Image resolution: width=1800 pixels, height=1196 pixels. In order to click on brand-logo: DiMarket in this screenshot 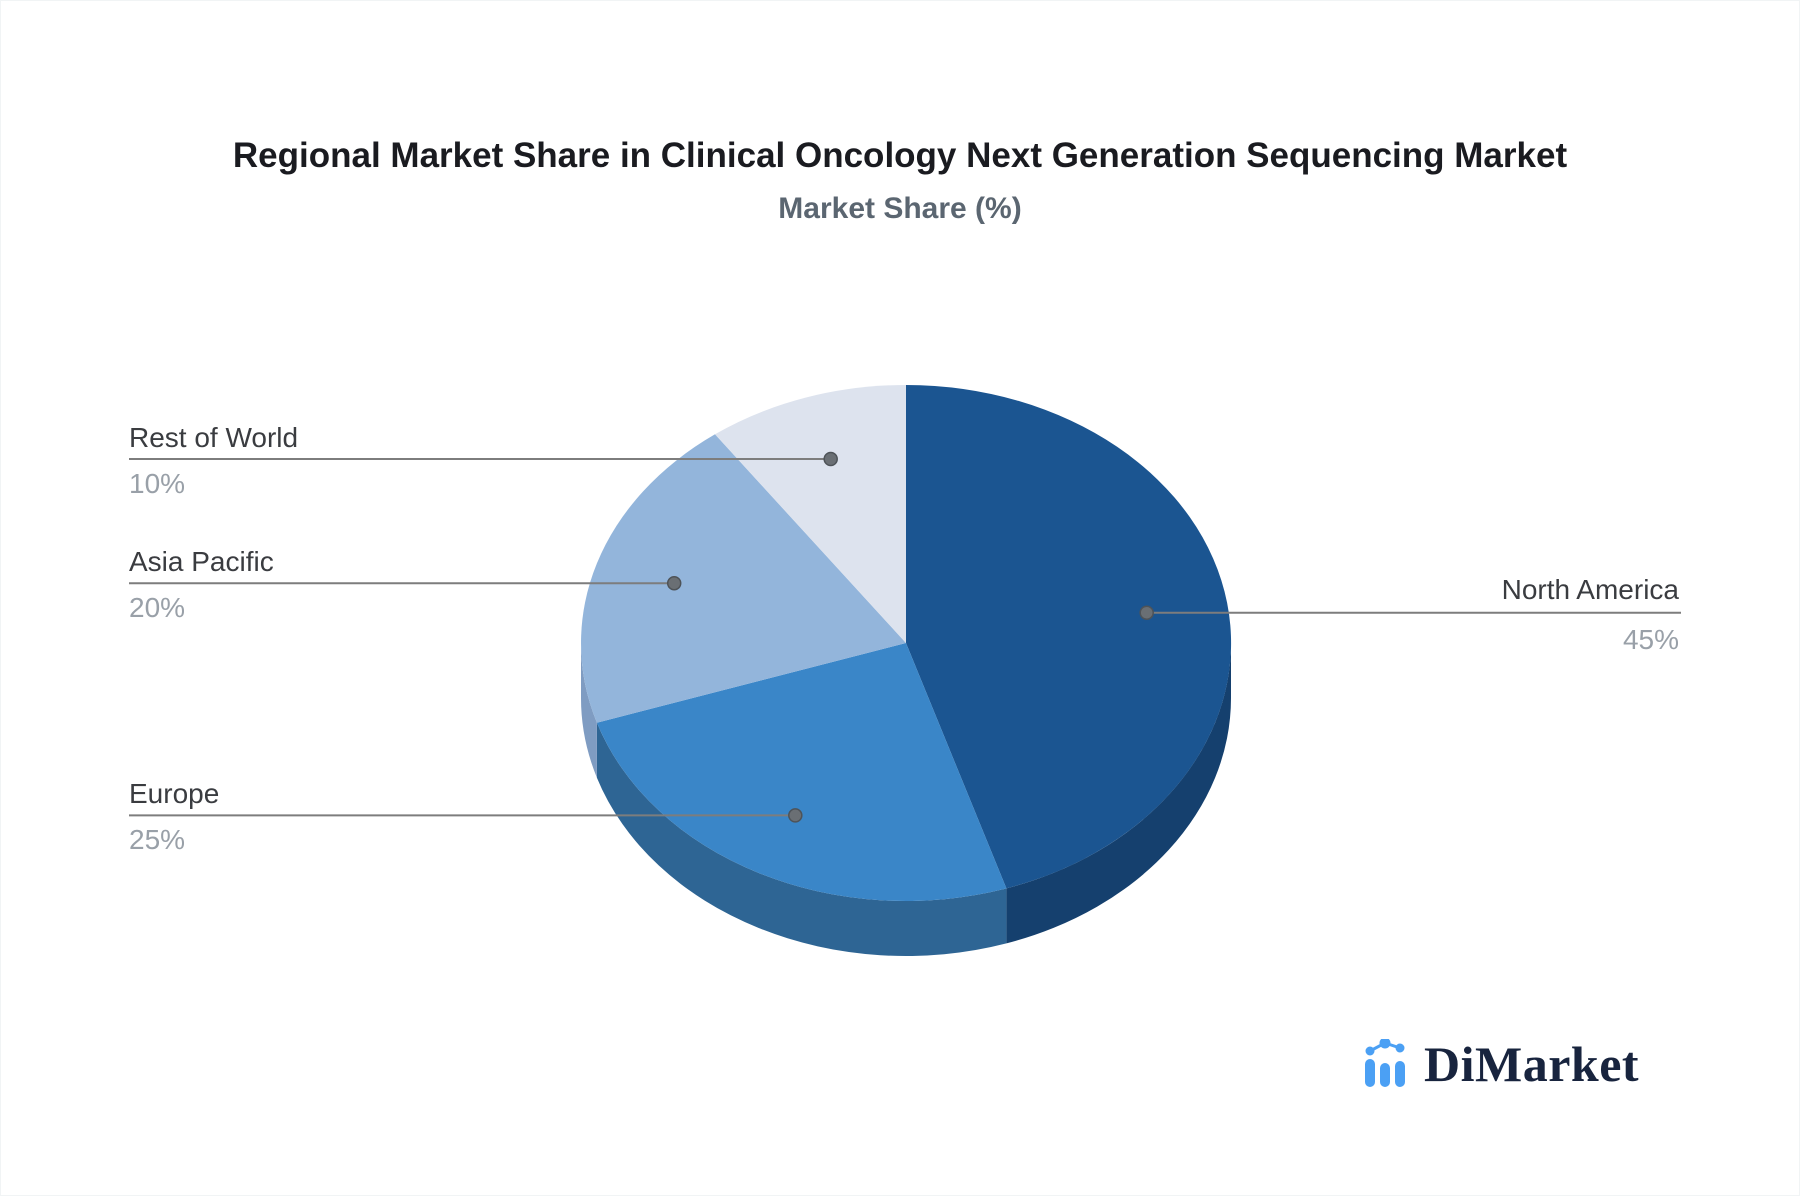, I will do `click(1501, 1064)`.